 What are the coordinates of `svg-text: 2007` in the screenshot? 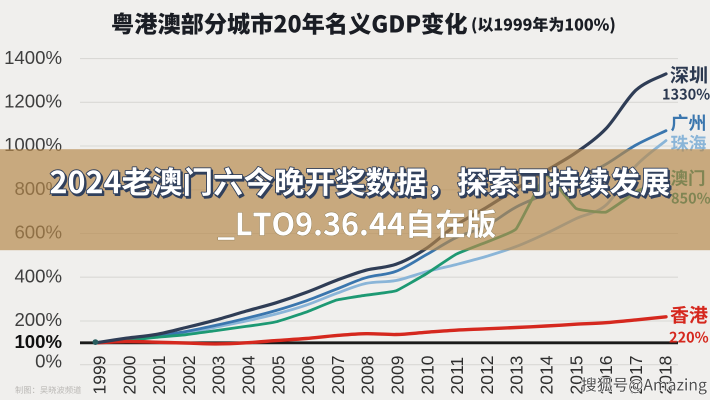 It's located at (338, 375).